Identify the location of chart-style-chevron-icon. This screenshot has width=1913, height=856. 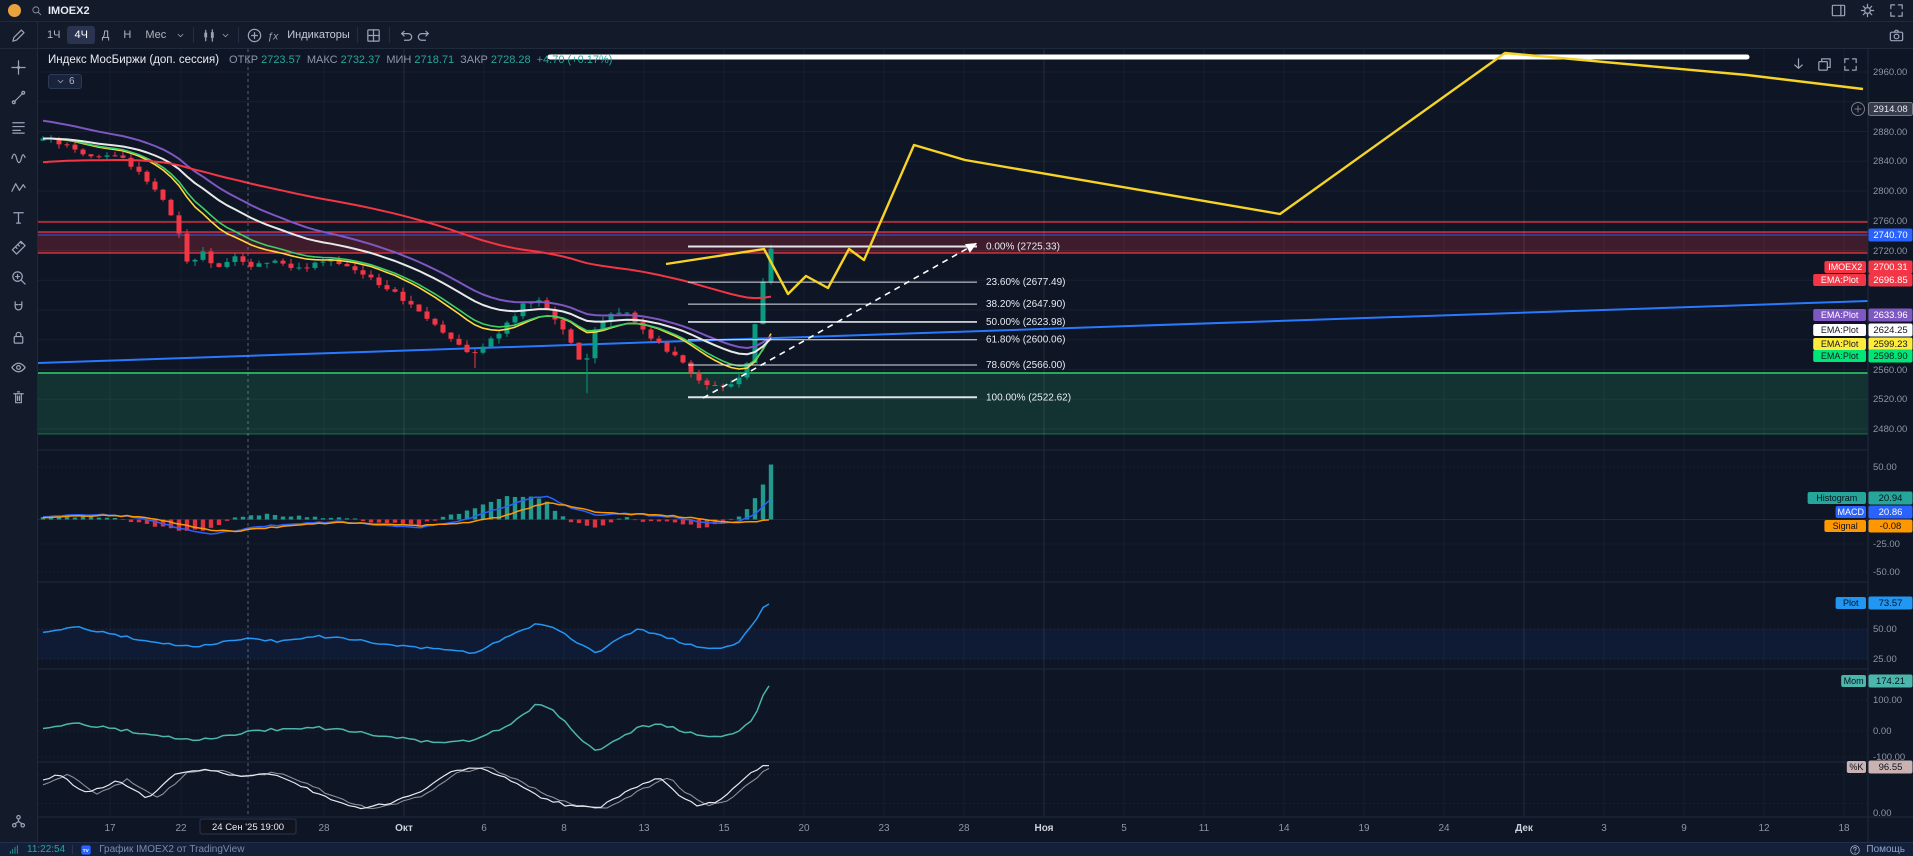
(225, 35).